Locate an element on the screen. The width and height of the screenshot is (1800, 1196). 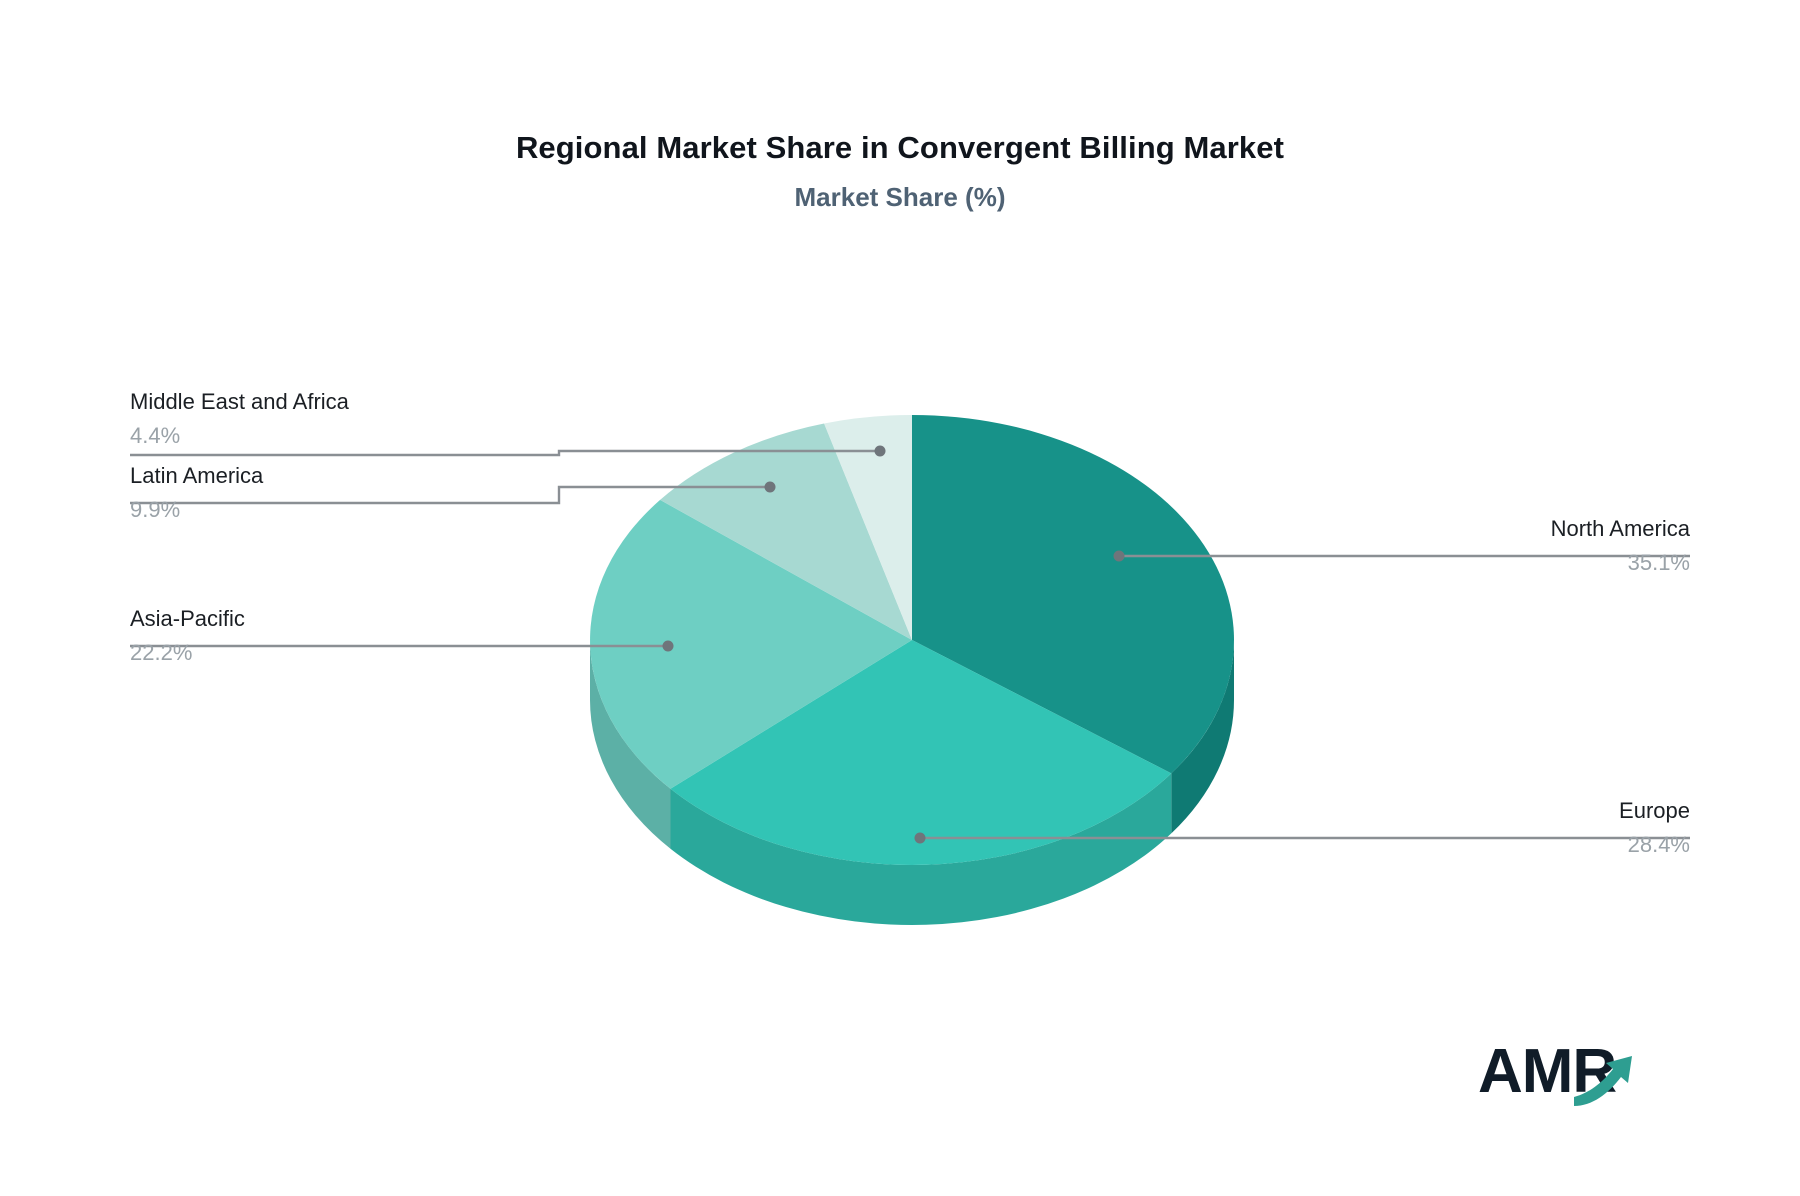
callout-label-middle-east-africa: Middle East and Africa is located at coordinates (239, 401).